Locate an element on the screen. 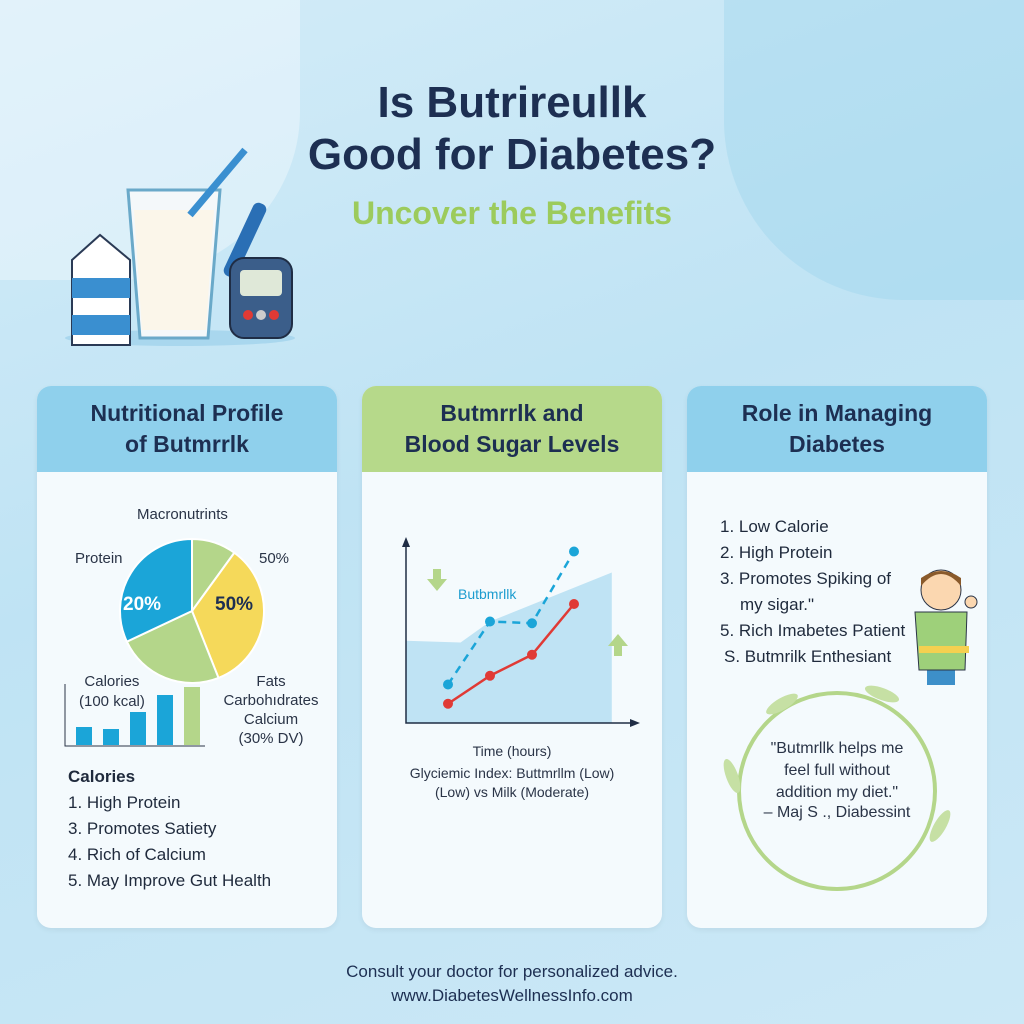 The height and width of the screenshot is (1024, 1024). list-item: 3. Promotes Spiking of is located at coordinates (806, 578).